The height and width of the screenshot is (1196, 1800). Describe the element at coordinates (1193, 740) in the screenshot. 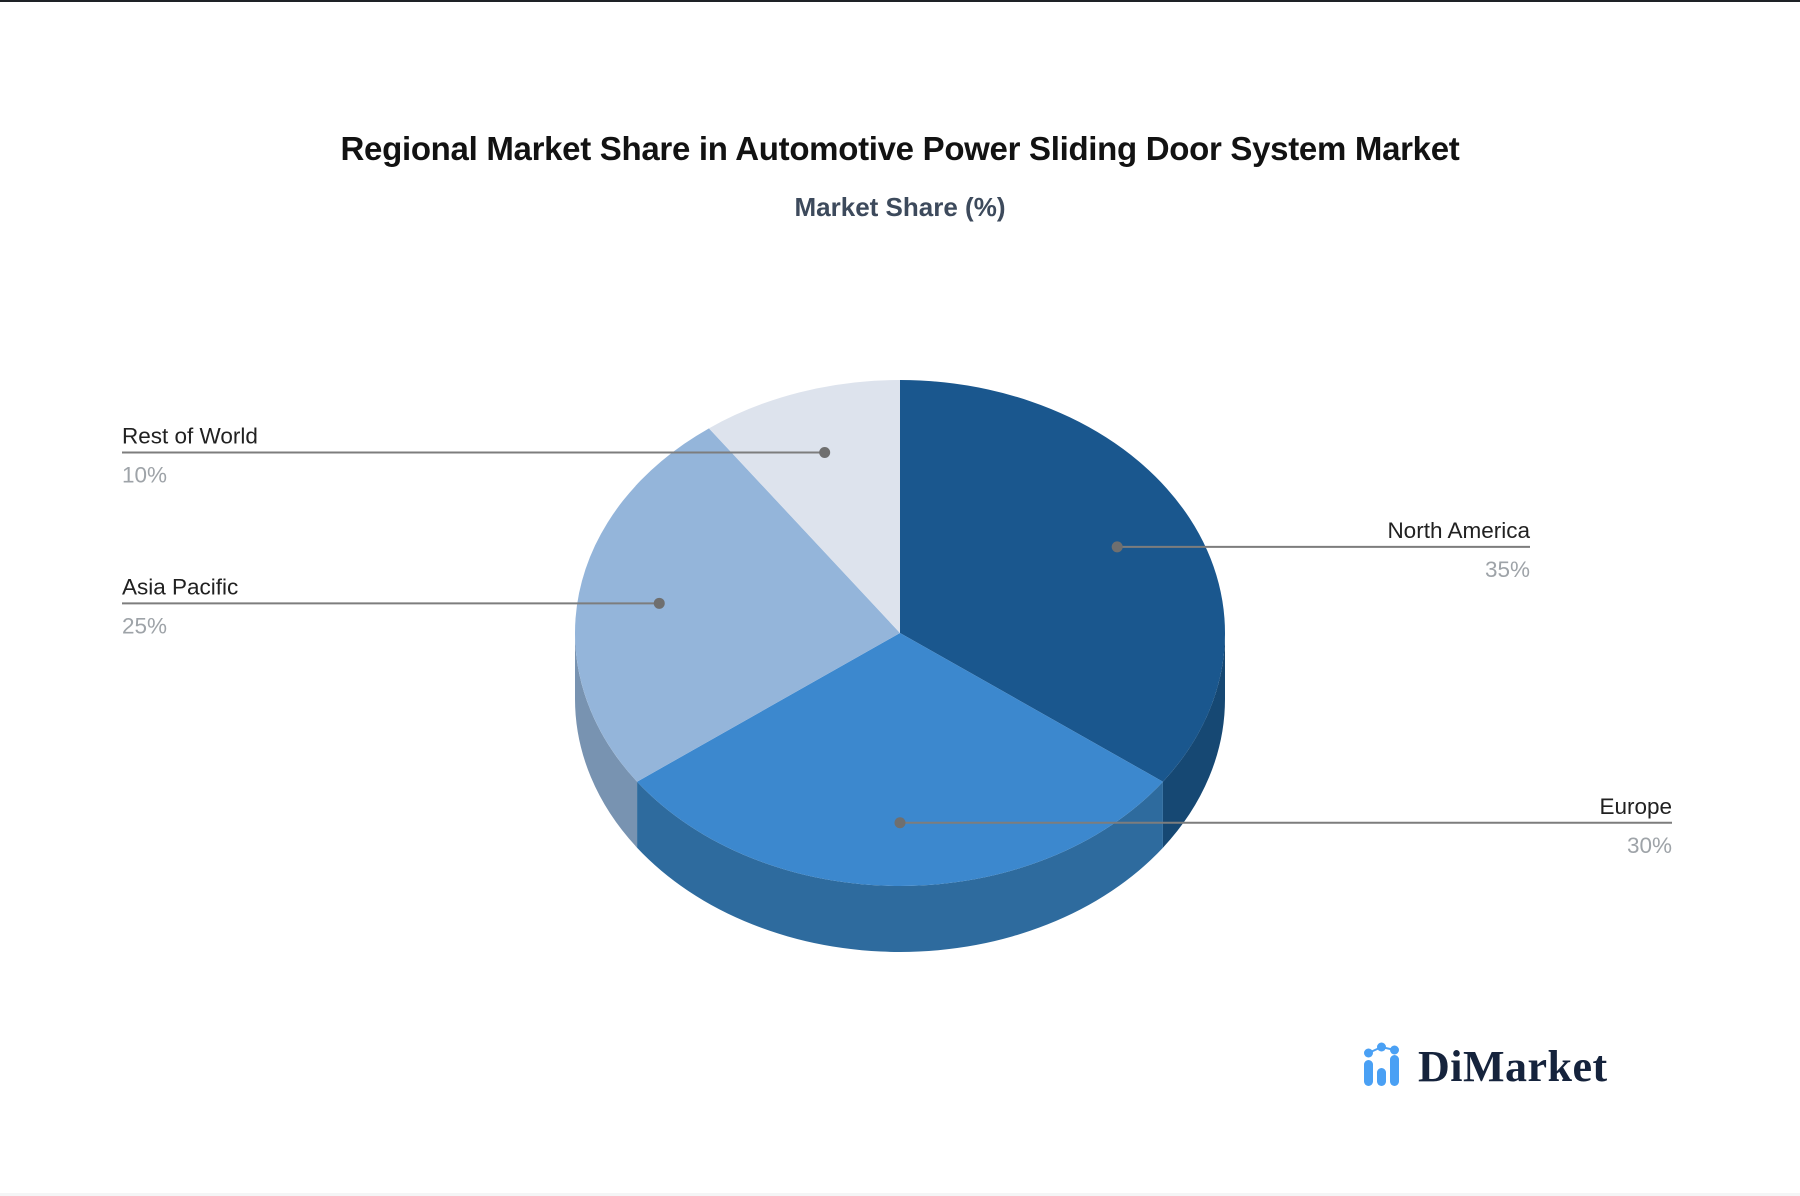

I see `pie-slice-side-north-america` at that location.